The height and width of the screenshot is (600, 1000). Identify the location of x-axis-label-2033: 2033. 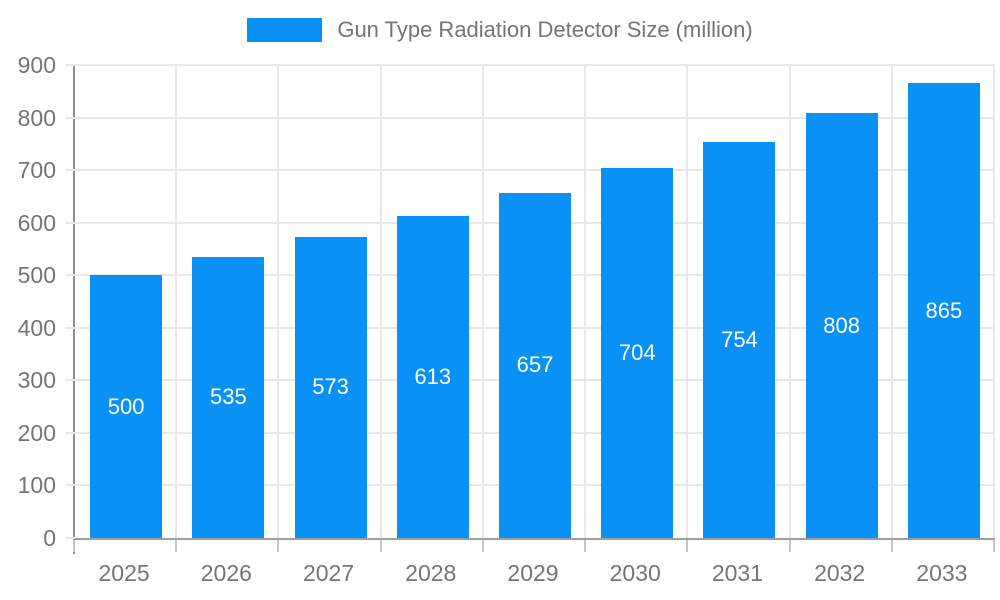
(942, 573).